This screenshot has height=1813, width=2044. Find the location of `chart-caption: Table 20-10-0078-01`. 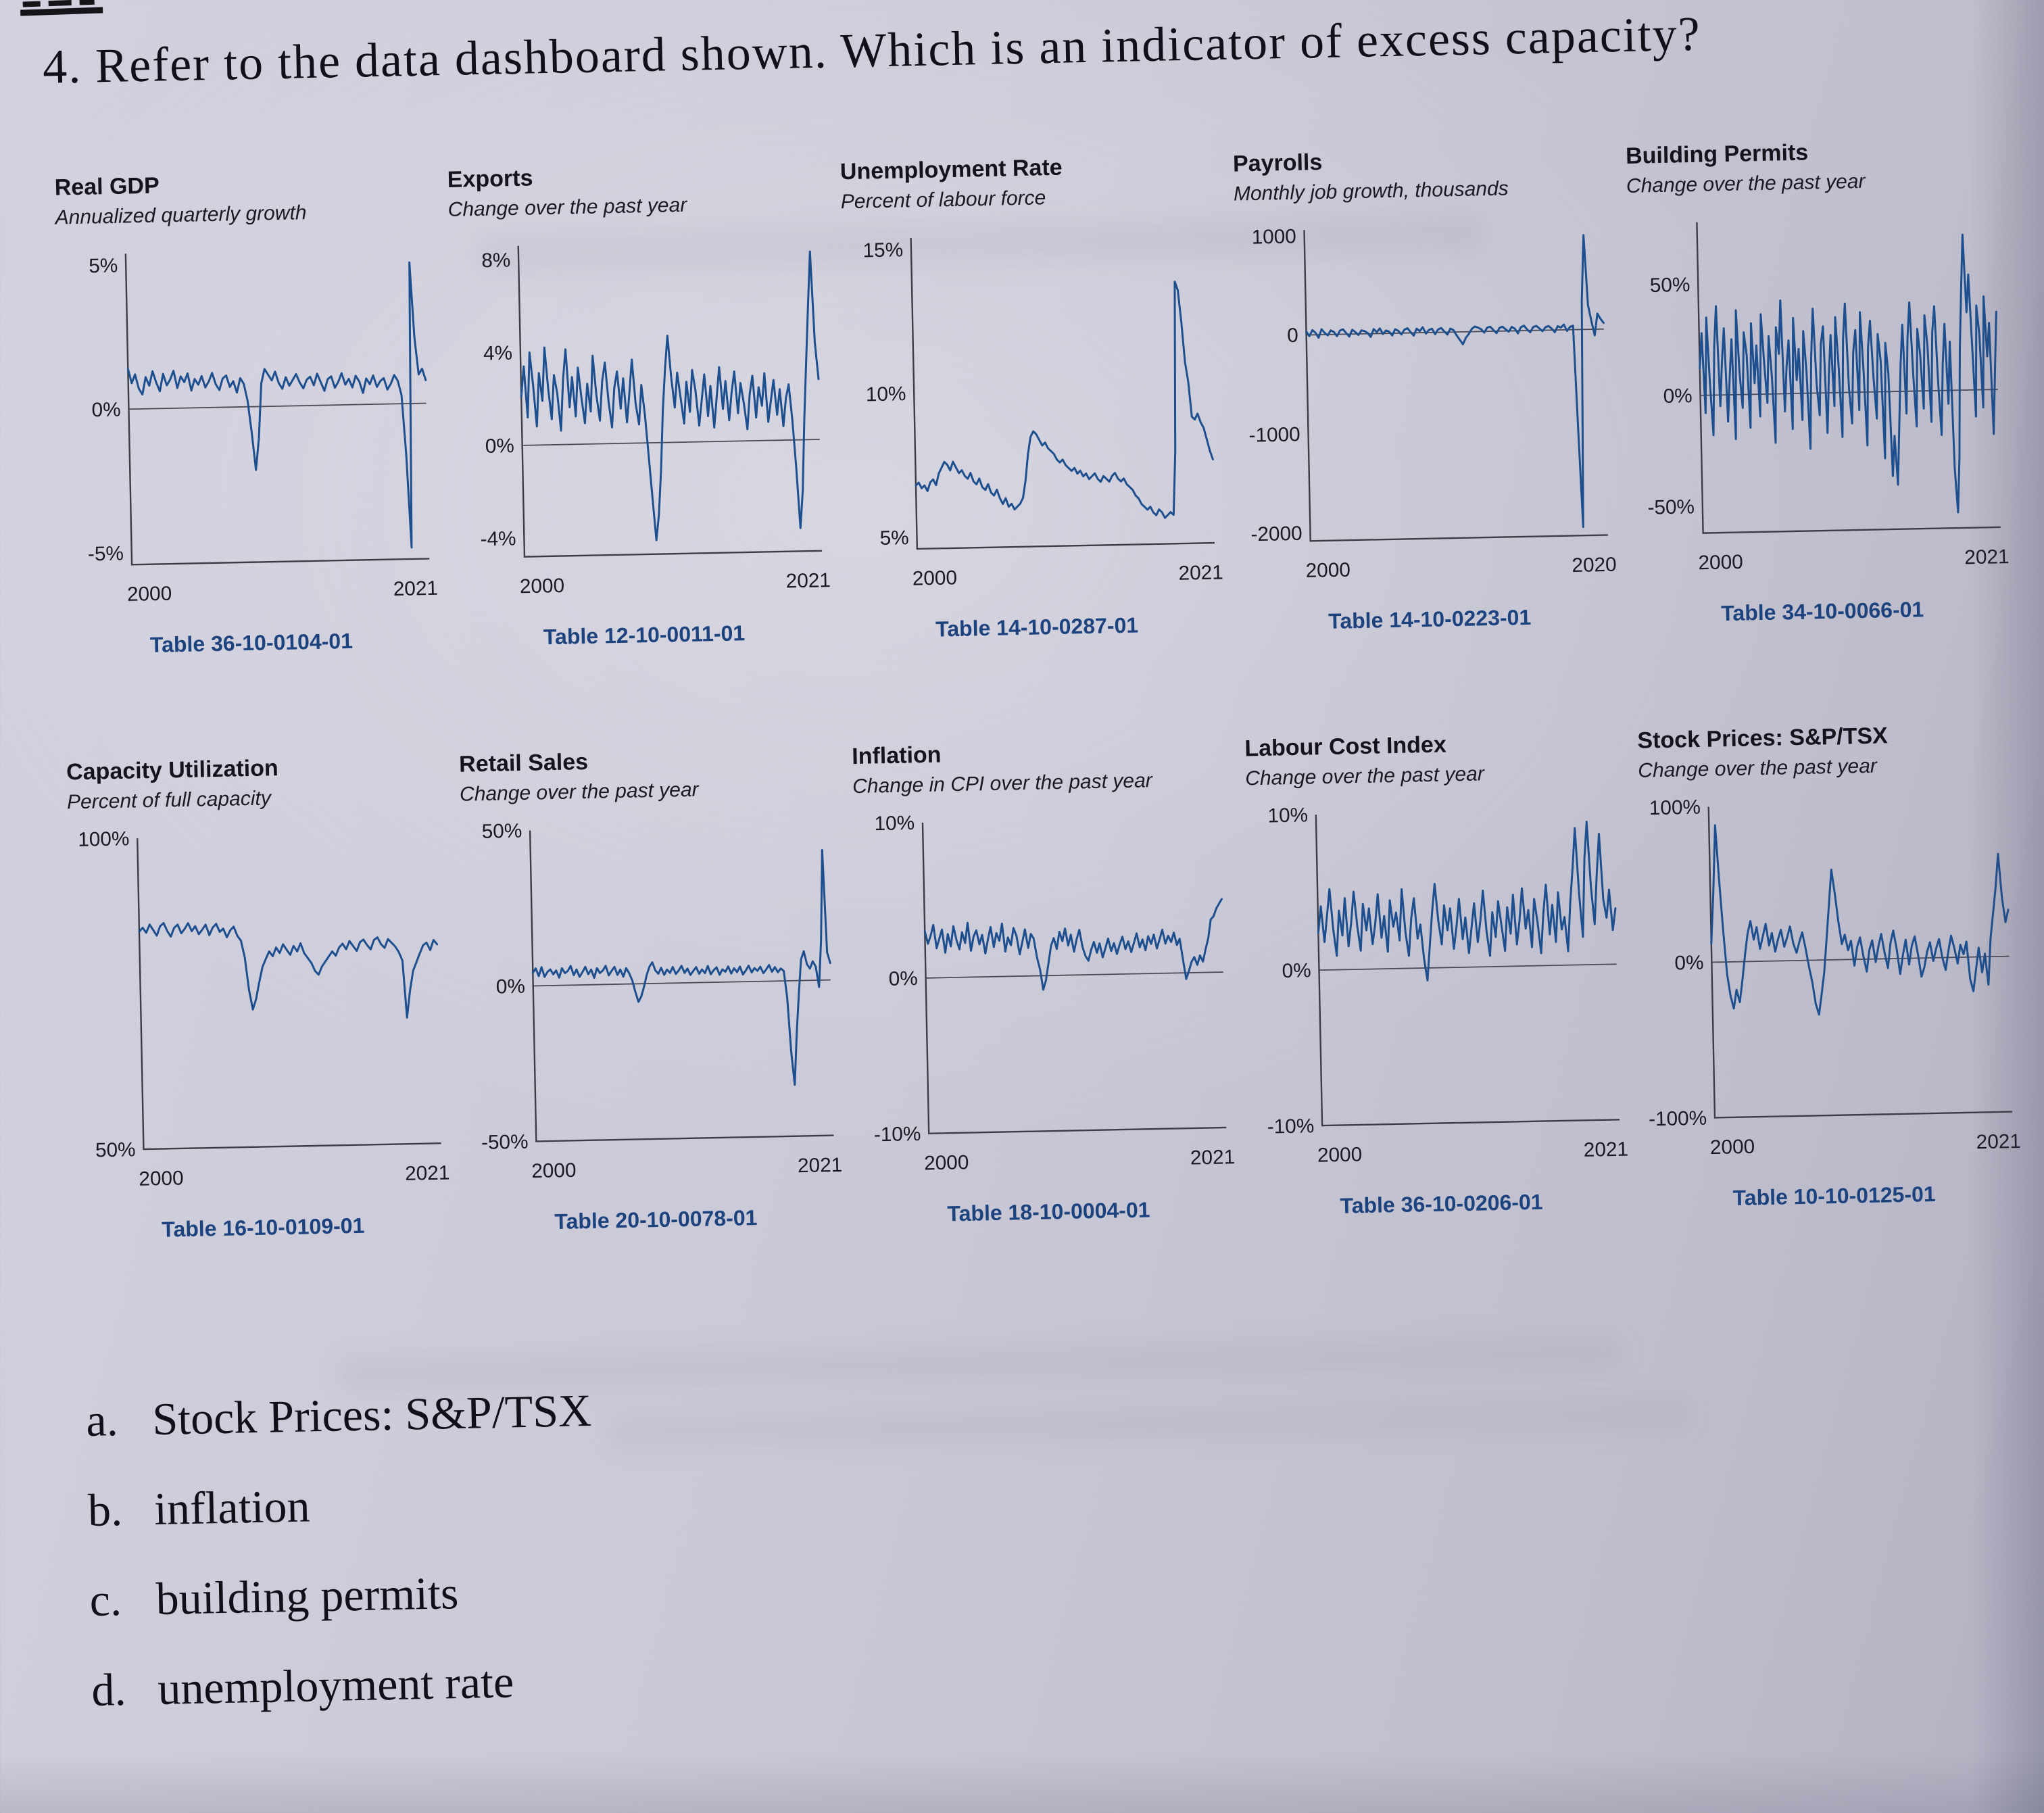

chart-caption: Table 20-10-0078-01 is located at coordinates (656, 1219).